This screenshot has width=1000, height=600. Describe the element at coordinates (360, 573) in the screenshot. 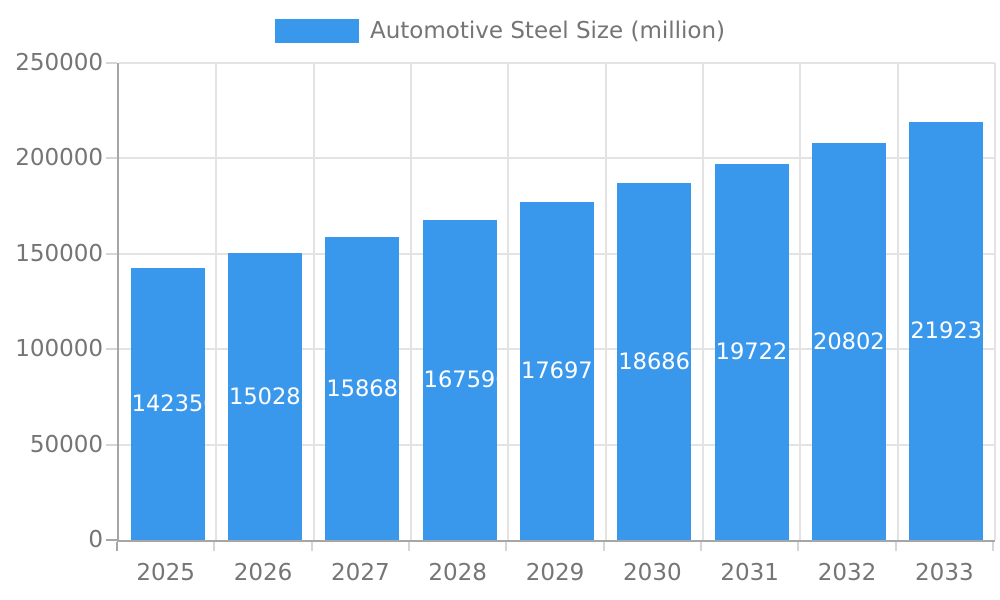

I see `x-tick-label: 2027` at that location.